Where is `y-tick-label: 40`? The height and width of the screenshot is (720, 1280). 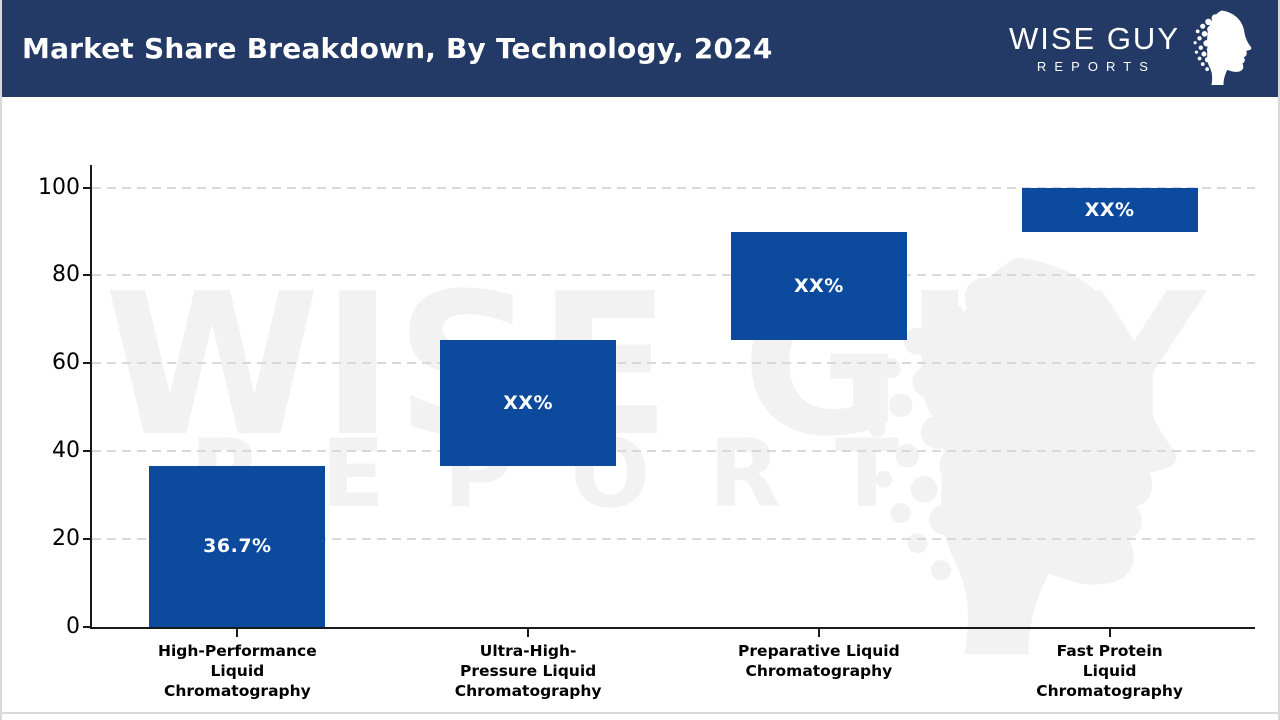
y-tick-label: 40 is located at coordinates (66, 451).